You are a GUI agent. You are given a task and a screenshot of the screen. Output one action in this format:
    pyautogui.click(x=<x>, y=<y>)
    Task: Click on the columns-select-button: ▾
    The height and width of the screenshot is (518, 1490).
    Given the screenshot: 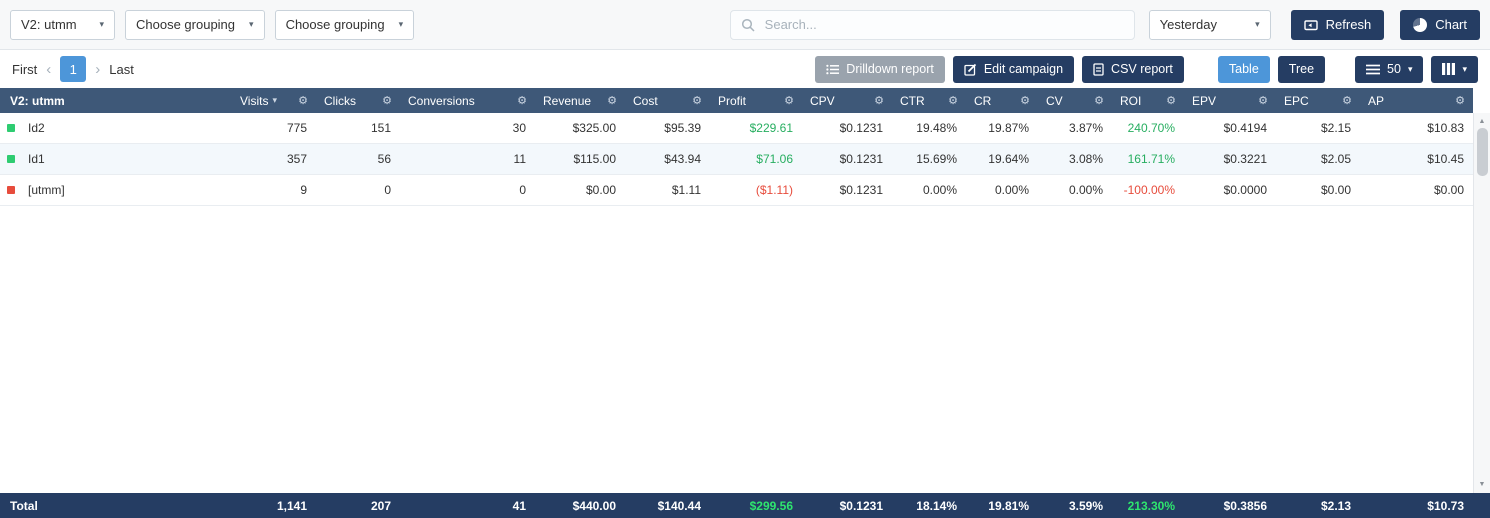 What is the action you would take?
    pyautogui.click(x=1454, y=69)
    